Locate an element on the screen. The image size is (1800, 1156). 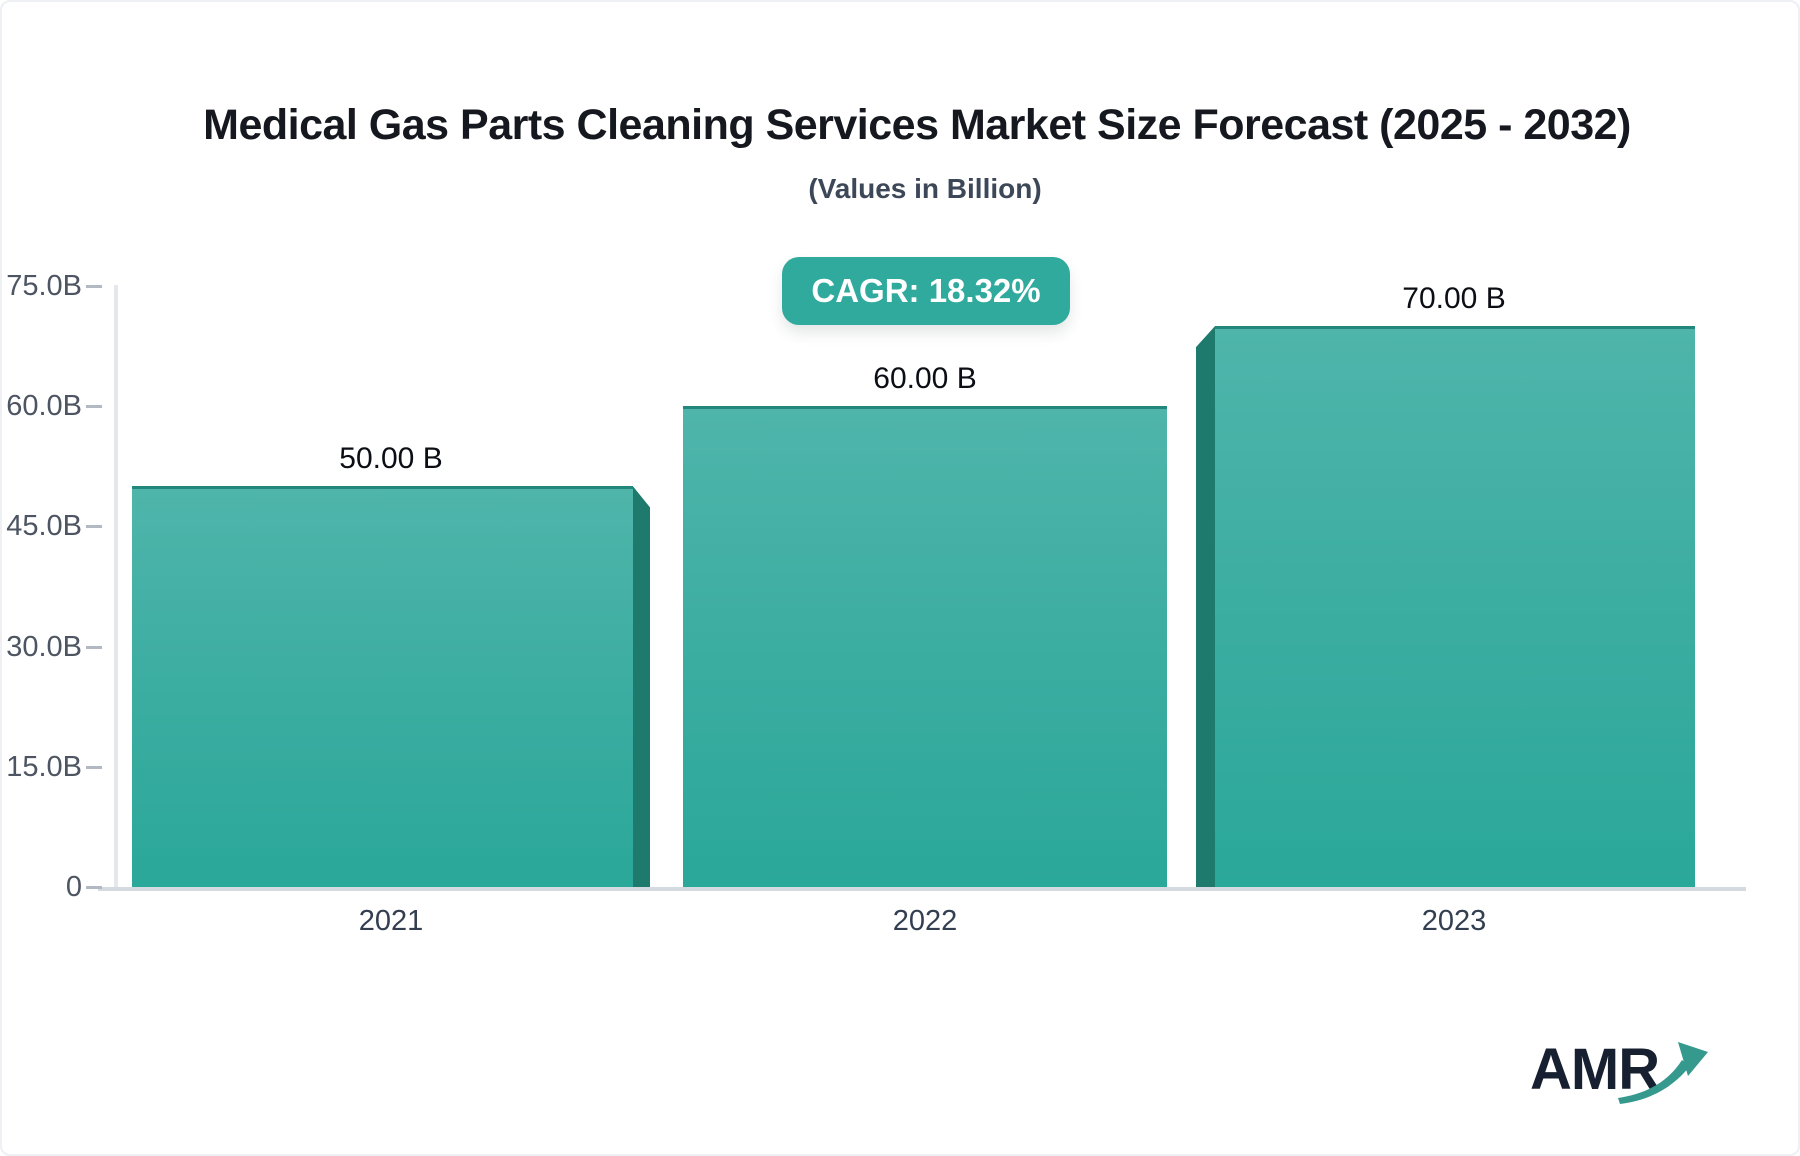
bar-value-label: 50.00 B is located at coordinates (391, 459).